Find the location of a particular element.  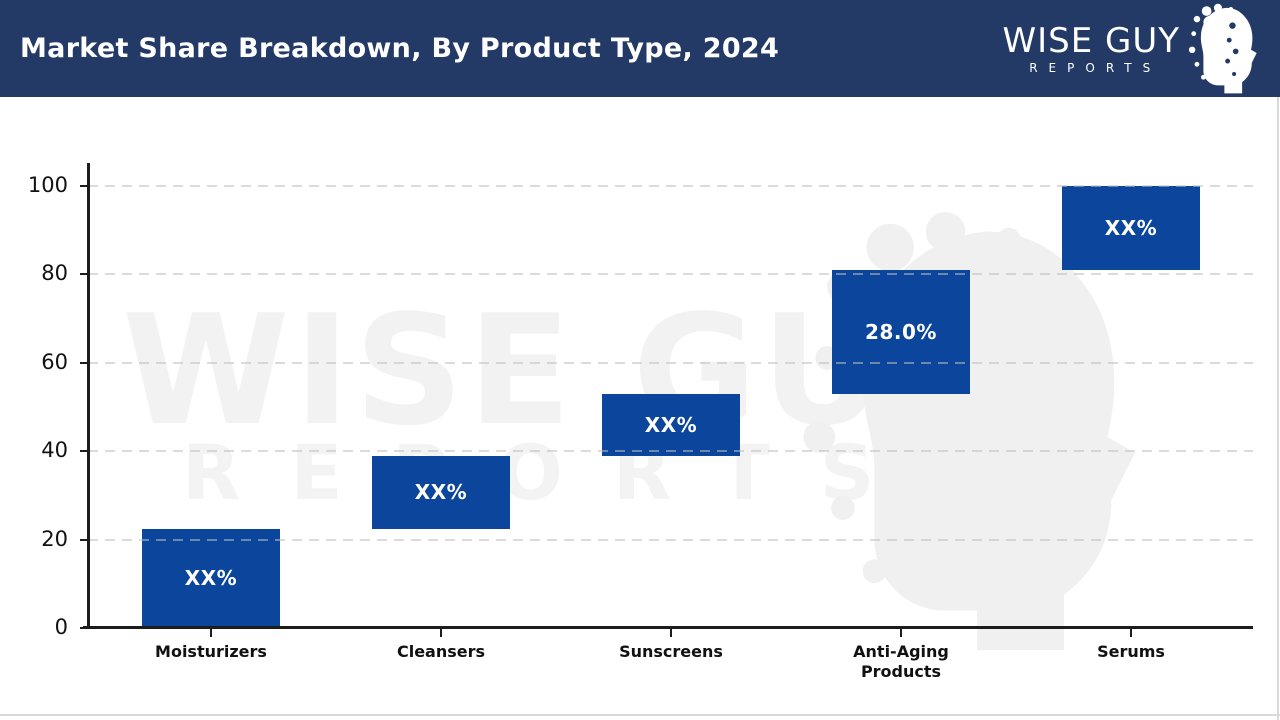

x-axis-line is located at coordinates (668, 627).